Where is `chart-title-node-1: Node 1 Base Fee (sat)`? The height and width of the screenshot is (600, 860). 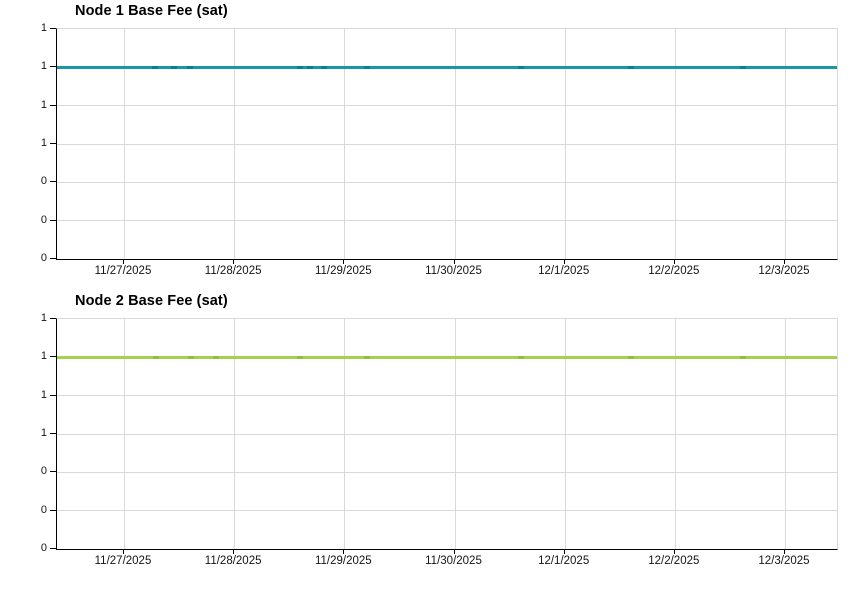 chart-title-node-1: Node 1 Base Fee (sat) is located at coordinates (151, 11).